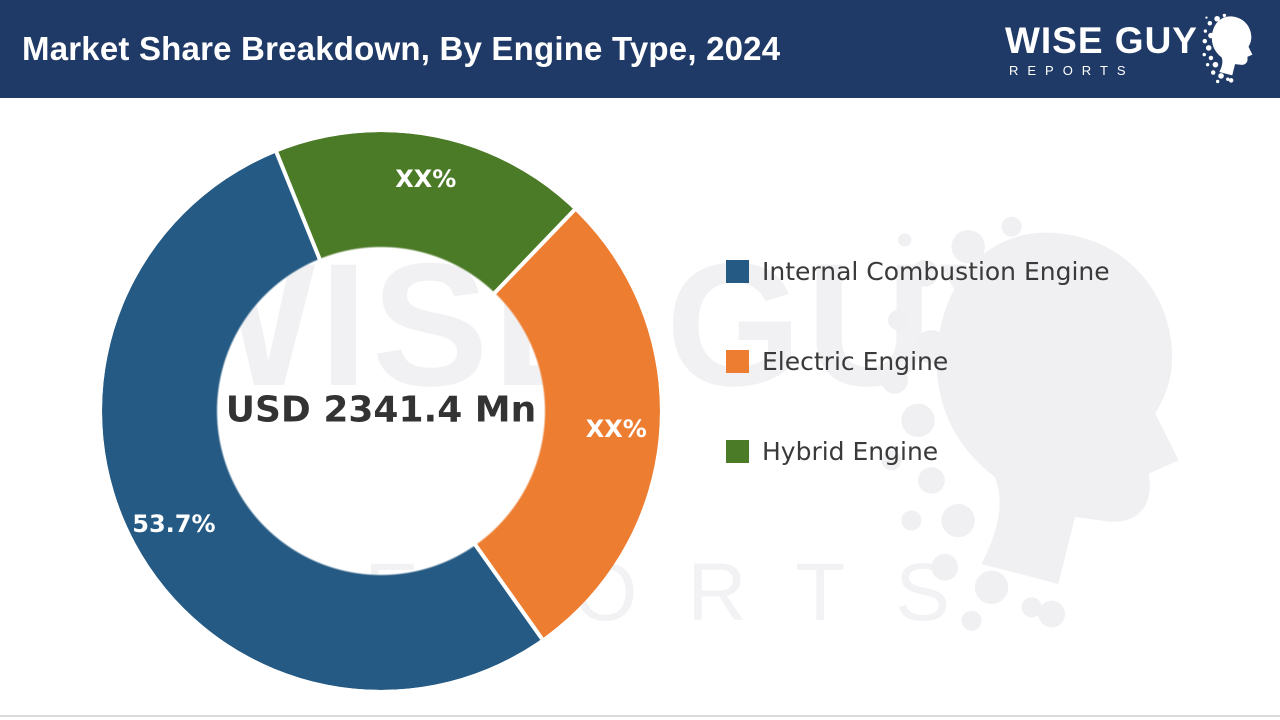  I want to click on brand-text: WISE GUY REPORTS, so click(1101, 49).